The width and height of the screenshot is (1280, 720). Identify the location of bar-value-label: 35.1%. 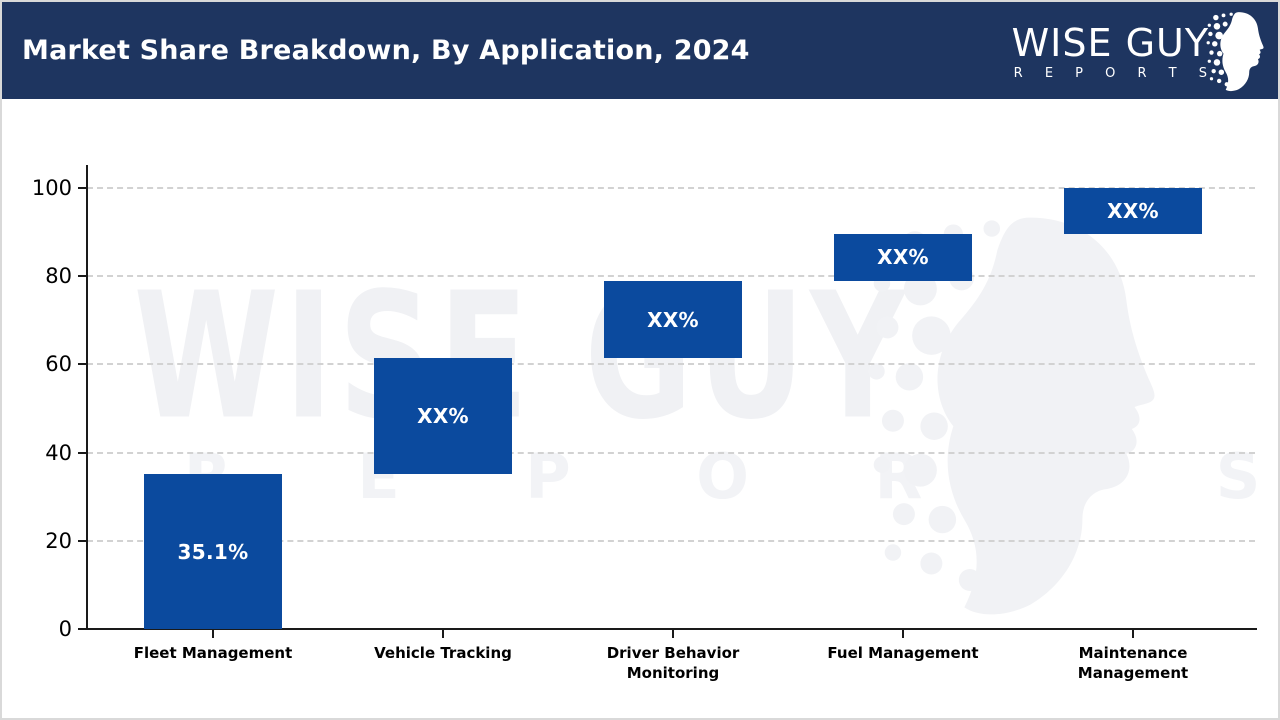
(213, 551).